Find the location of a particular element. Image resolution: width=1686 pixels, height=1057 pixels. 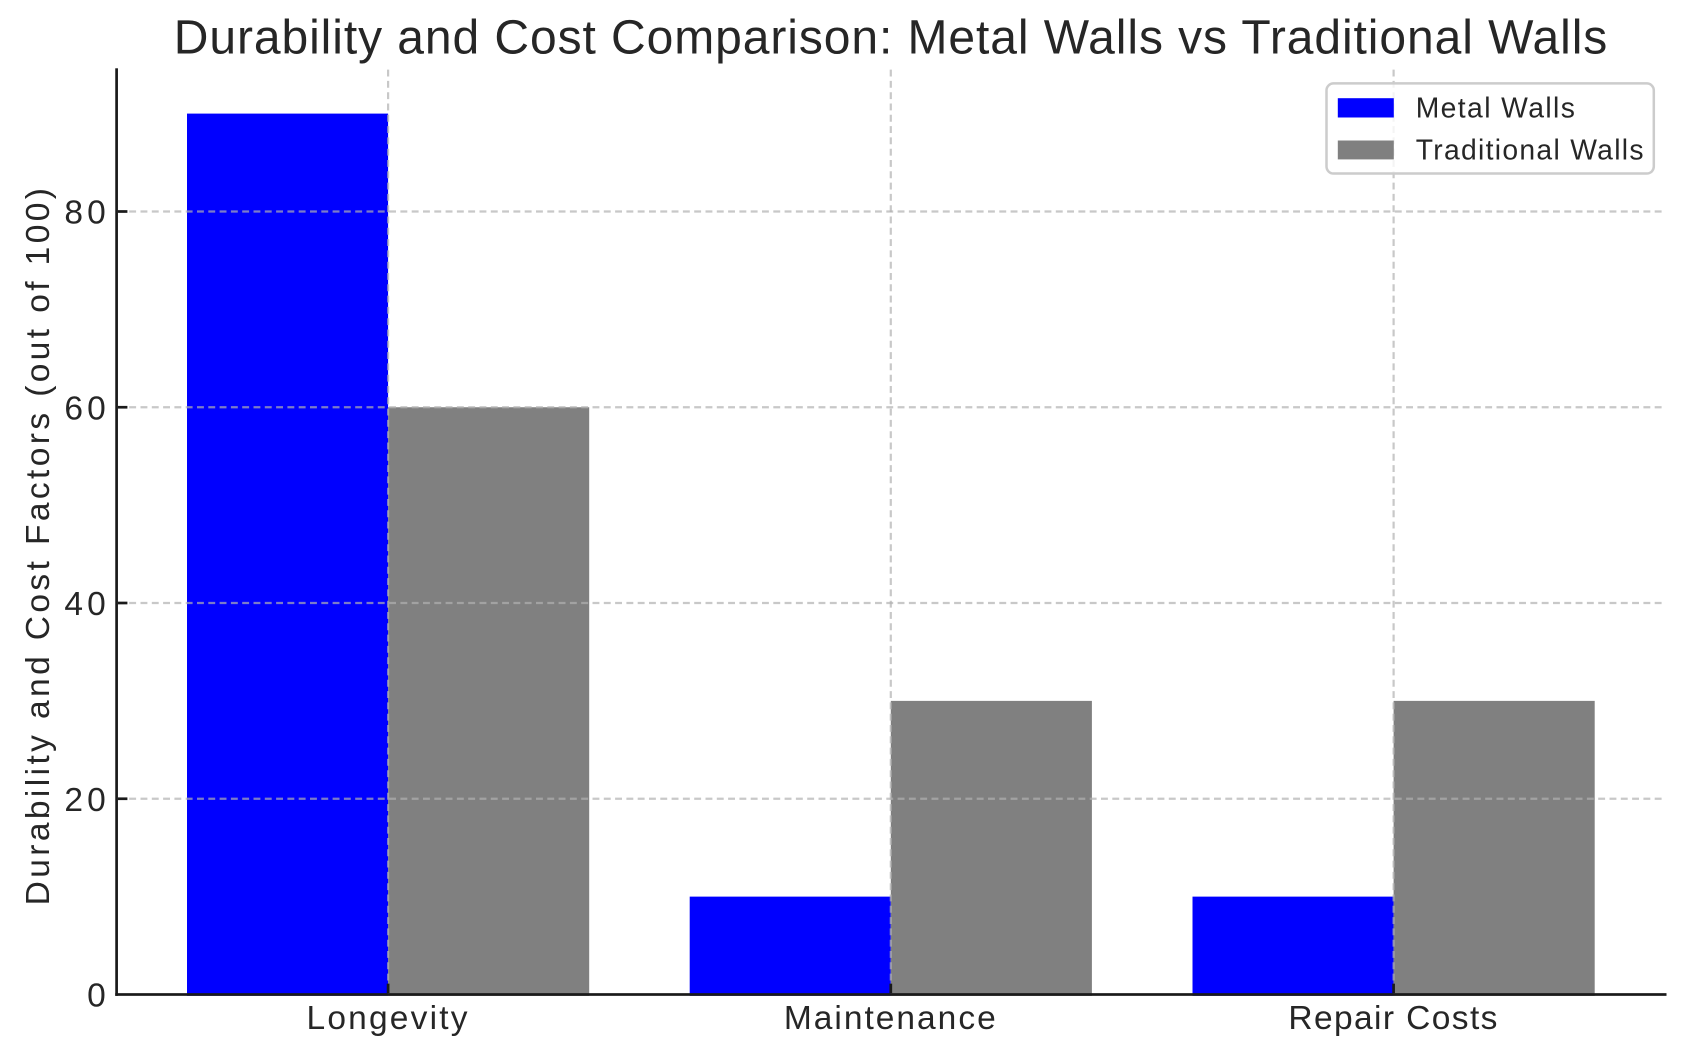

svg-text:Durability and Cost Factors (o: Durability and Cost Factors (out of 100) is located at coordinates (38, 545).